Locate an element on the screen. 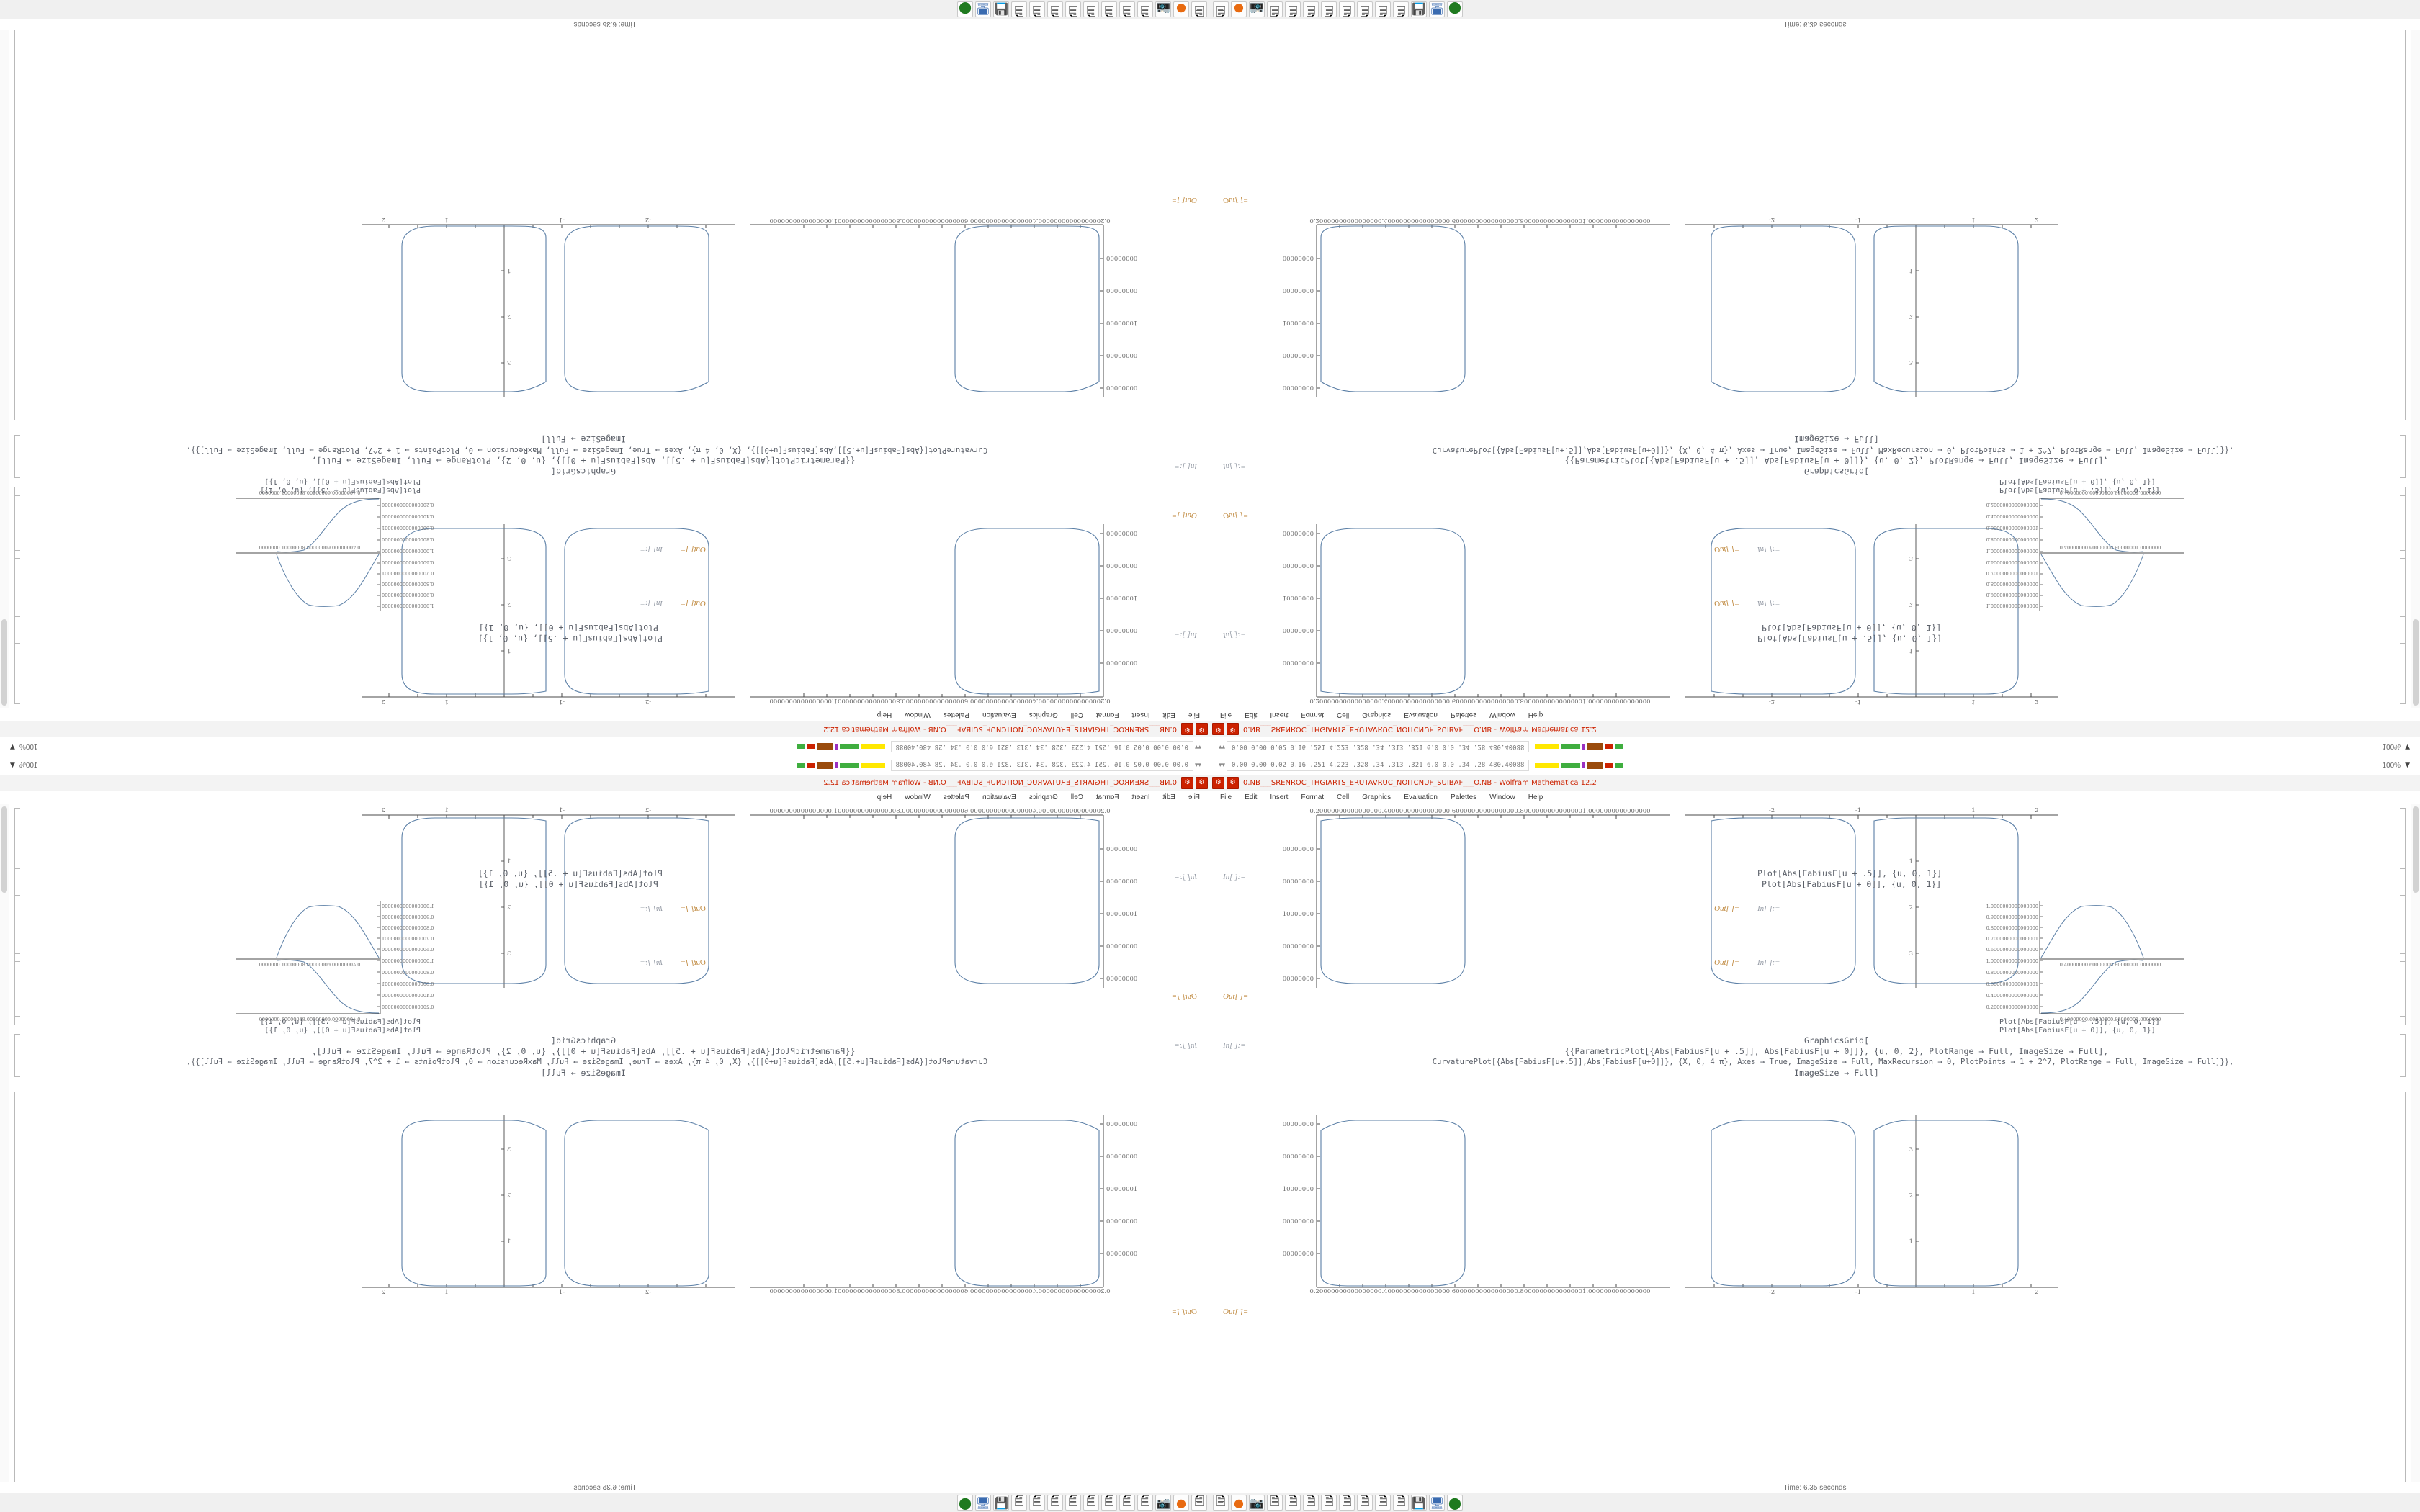 The width and height of the screenshot is (2420, 1512). code-plot-shift-half: Plot[Abs[FabiusF[u + .5]], {u, 0, 1}] is located at coordinates (570, 873).